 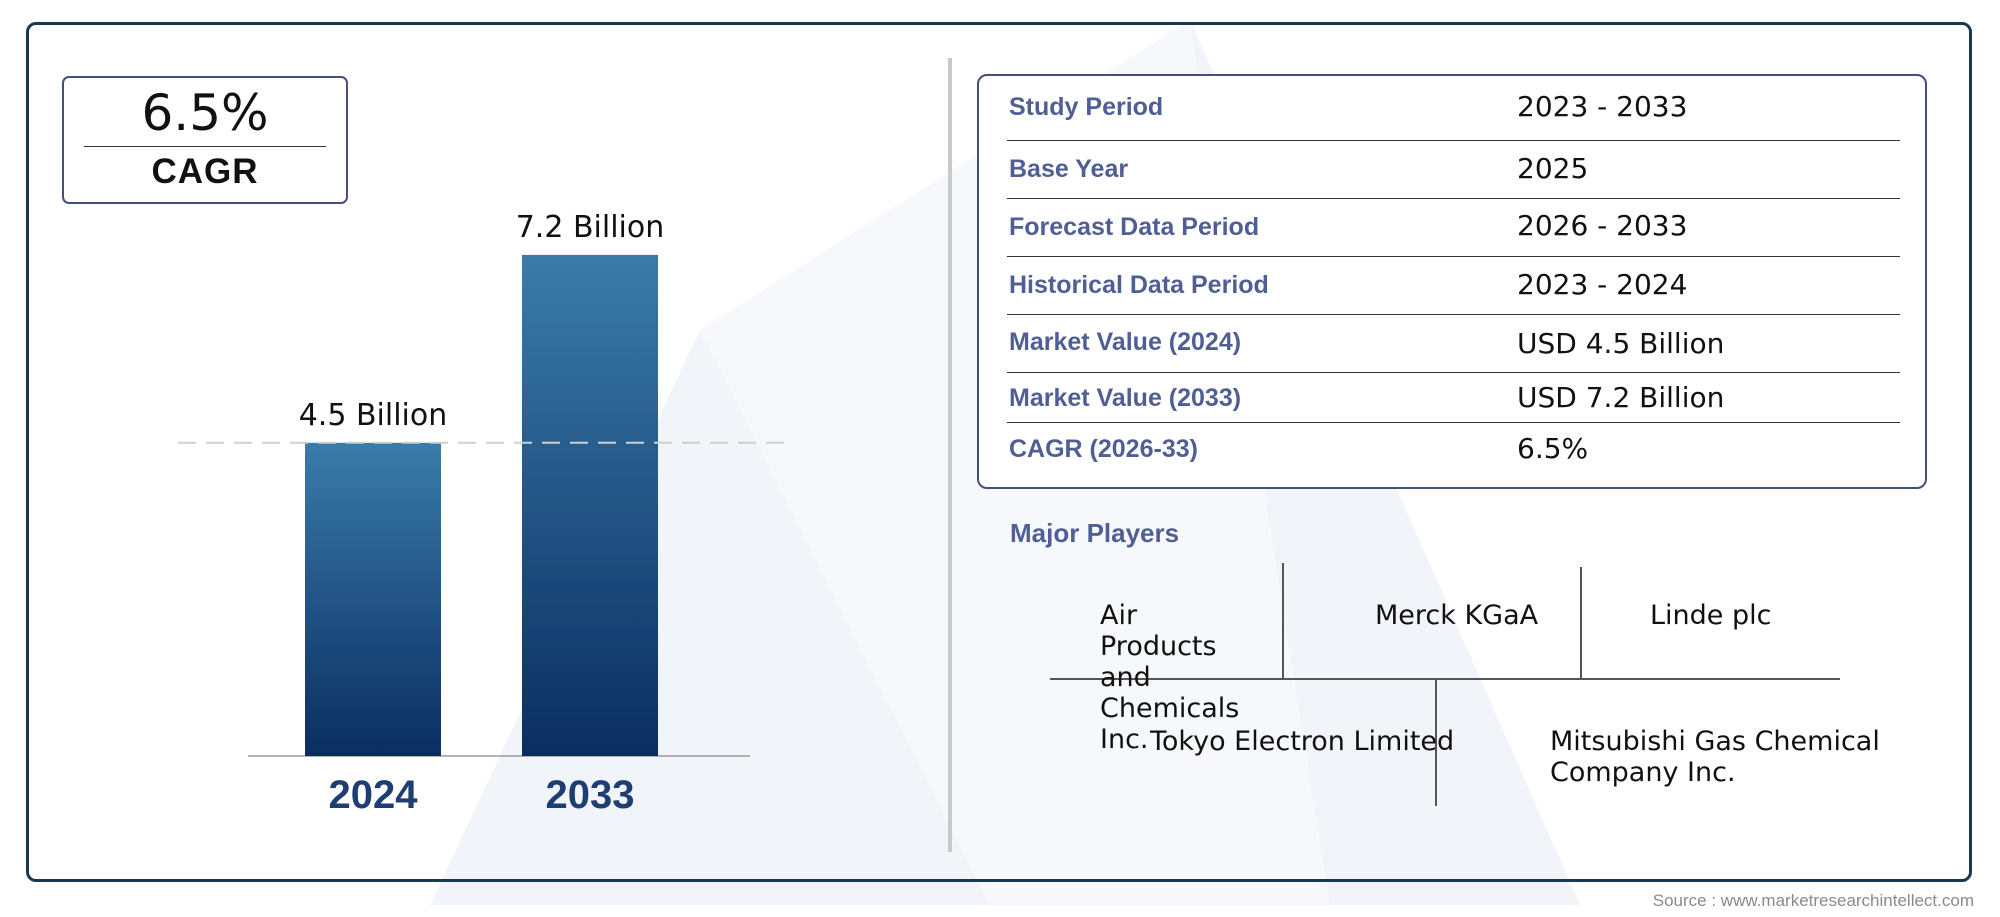 I want to click on player-name: Tokyo Electron Limited, so click(x=1302, y=741).